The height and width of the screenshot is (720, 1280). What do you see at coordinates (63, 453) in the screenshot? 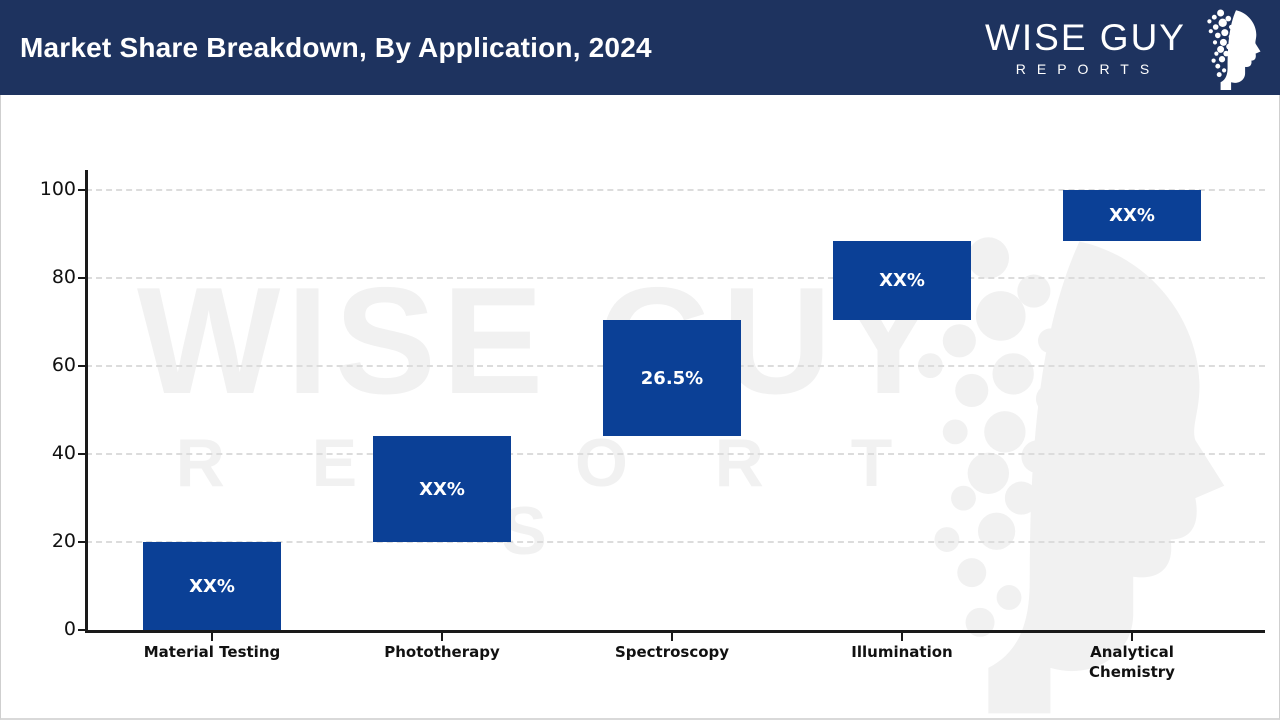
I see `y-tick-label: 40` at bounding box center [63, 453].